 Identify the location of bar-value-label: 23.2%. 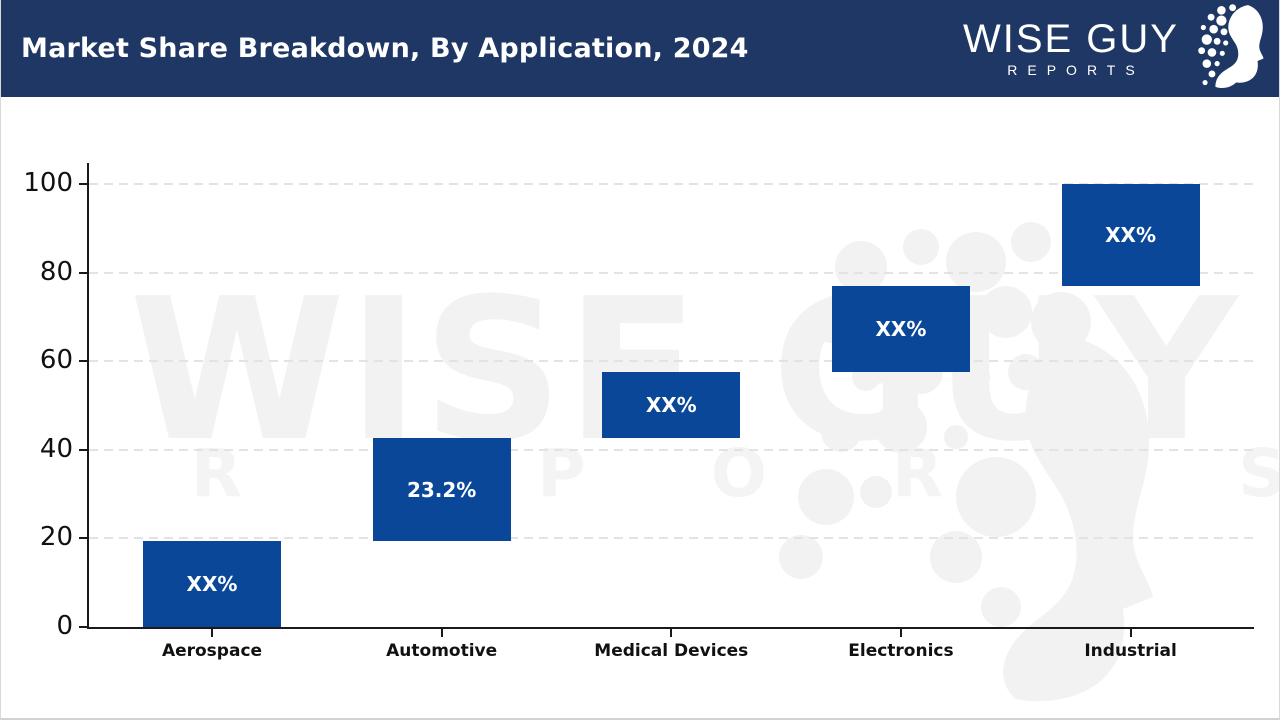
(441, 489).